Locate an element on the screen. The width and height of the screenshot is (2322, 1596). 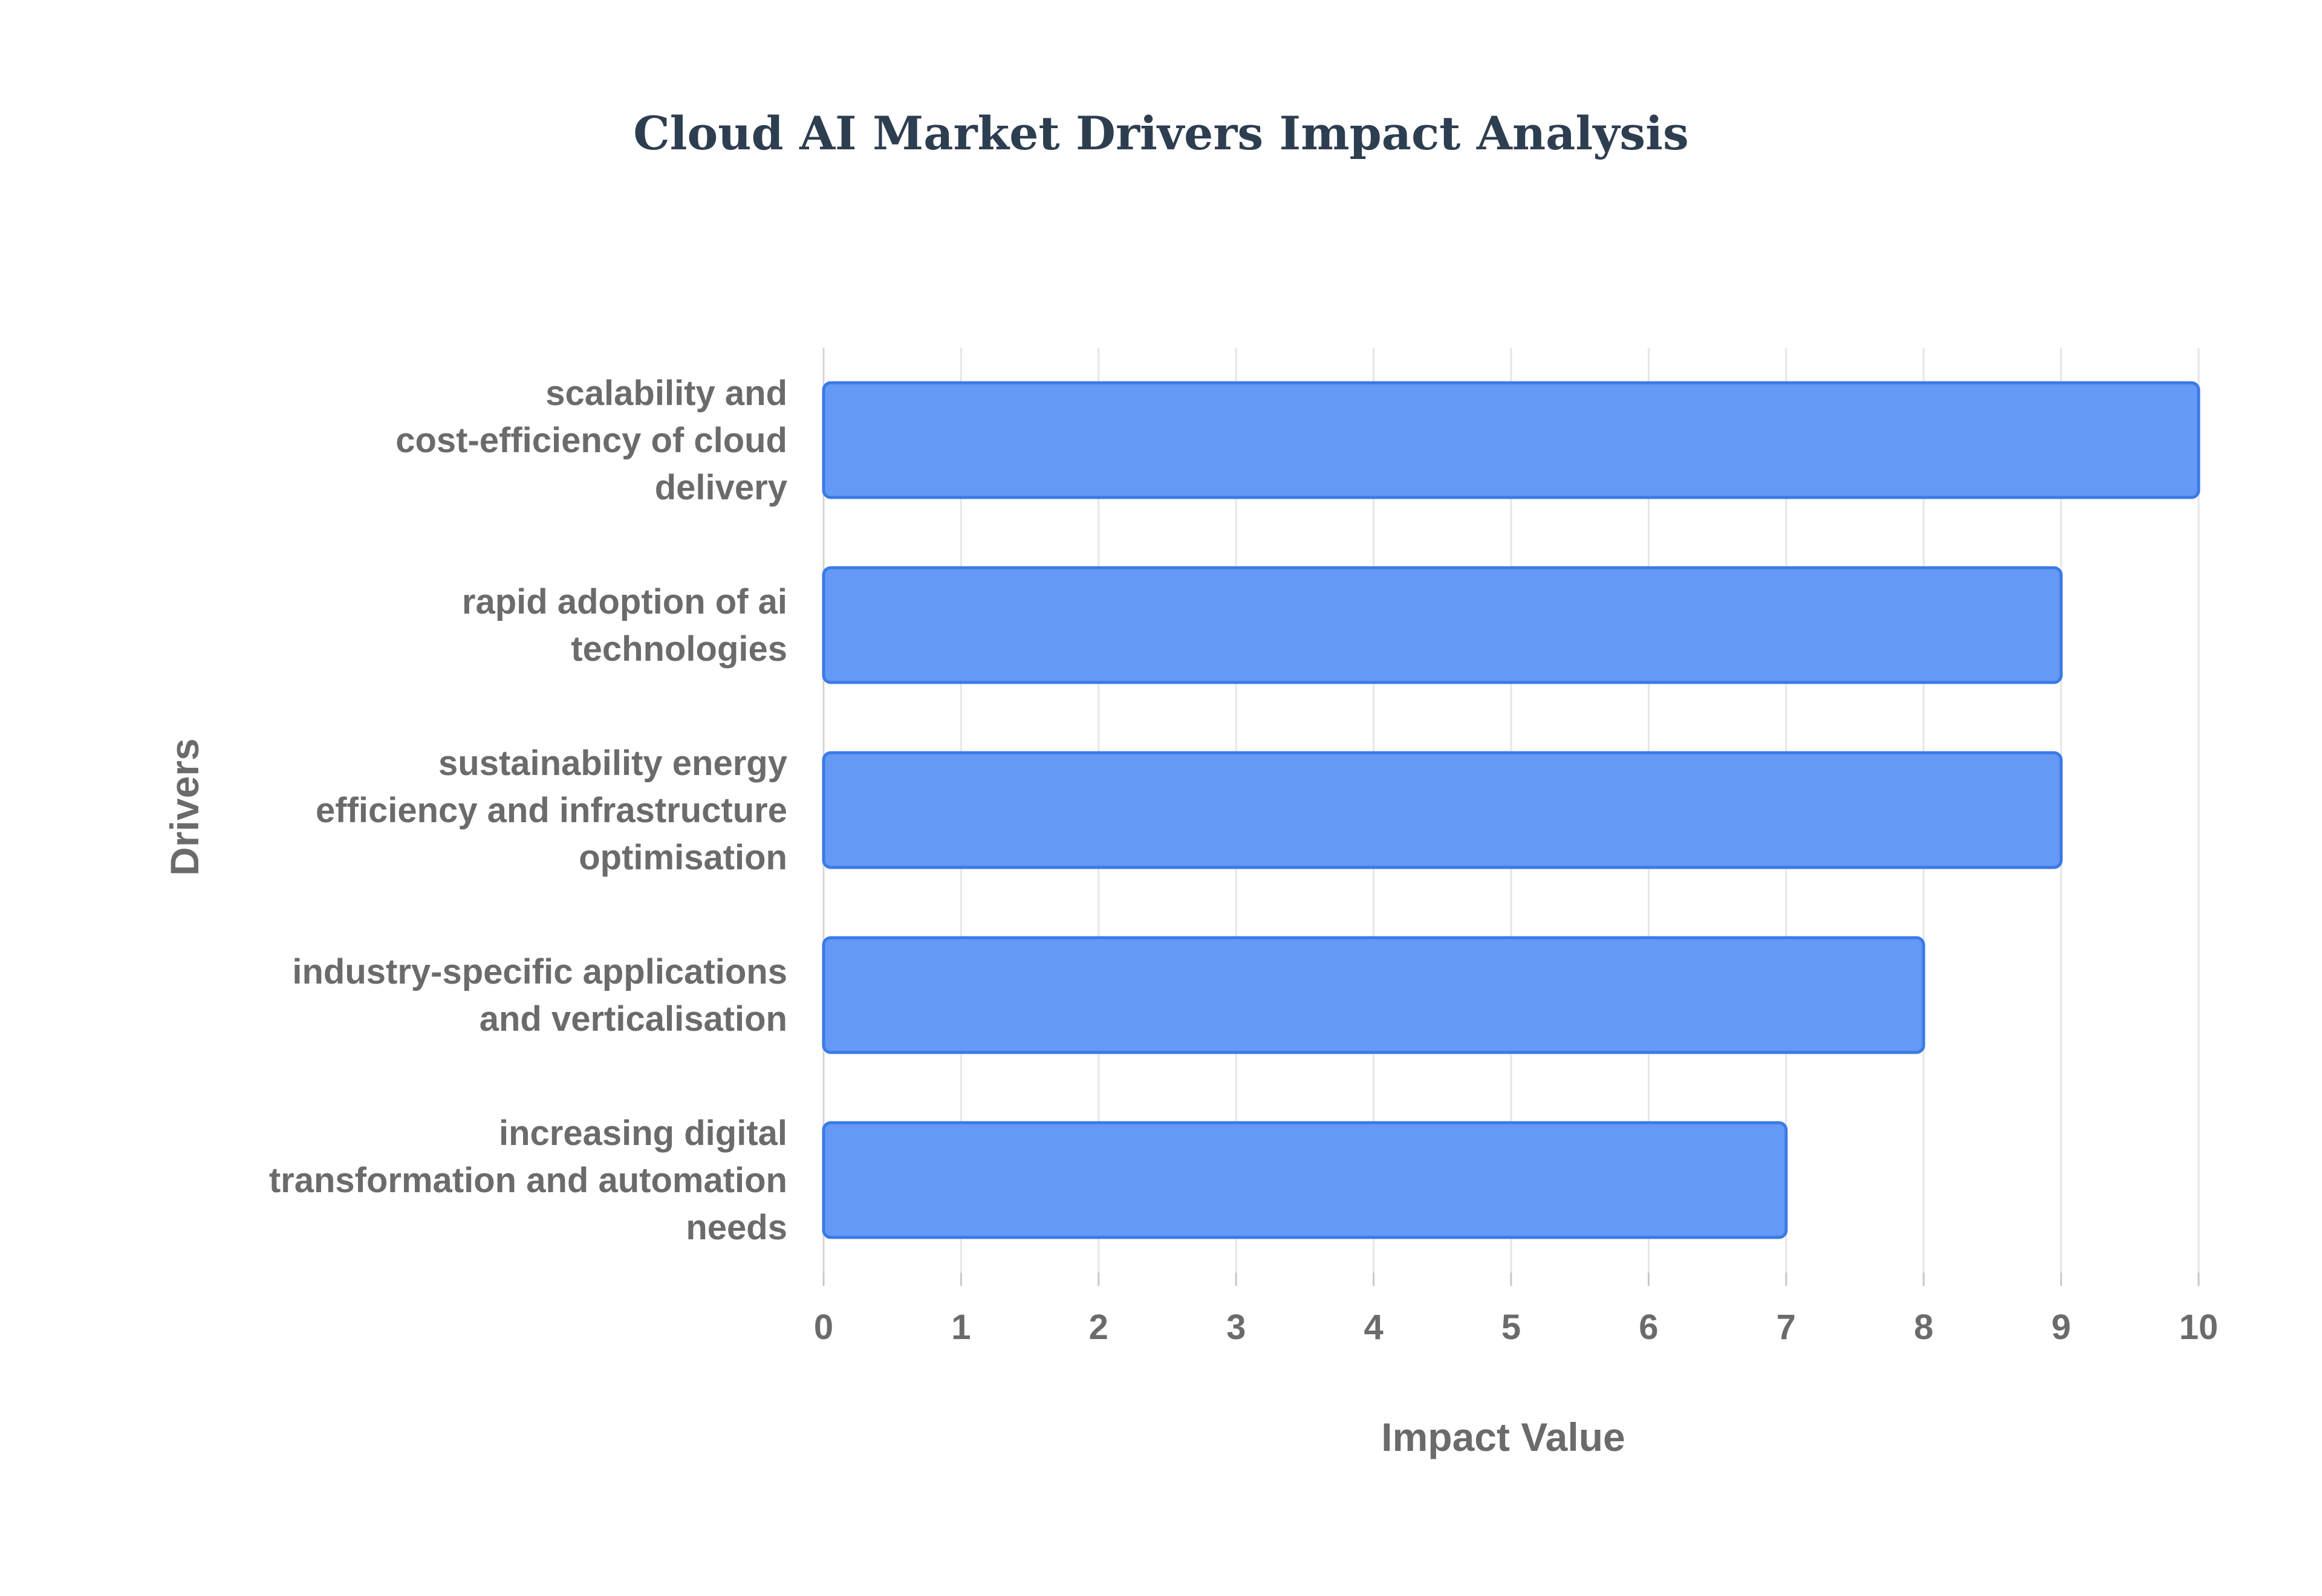
y-tick-label-line: scalability and is located at coordinates (666, 393).